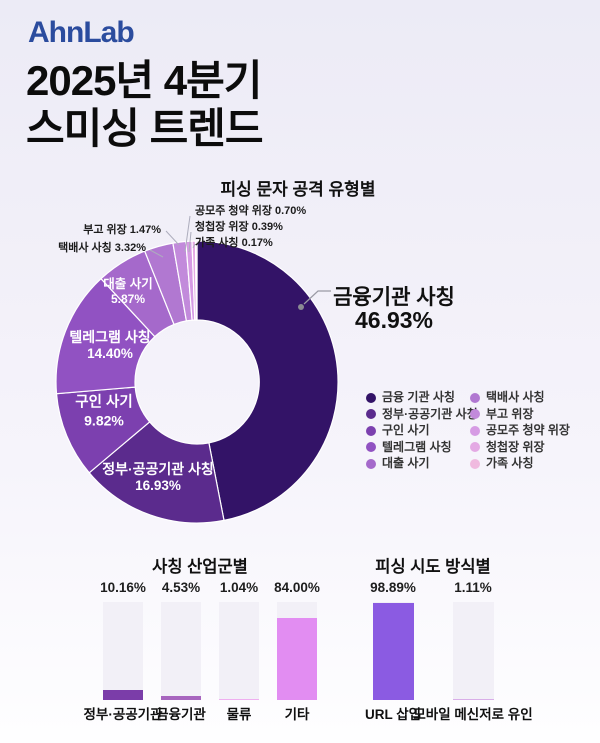 The width and height of the screenshot is (600, 743). I want to click on donut-chart-title: 피싱 문자 공격 유형별, so click(298, 189).